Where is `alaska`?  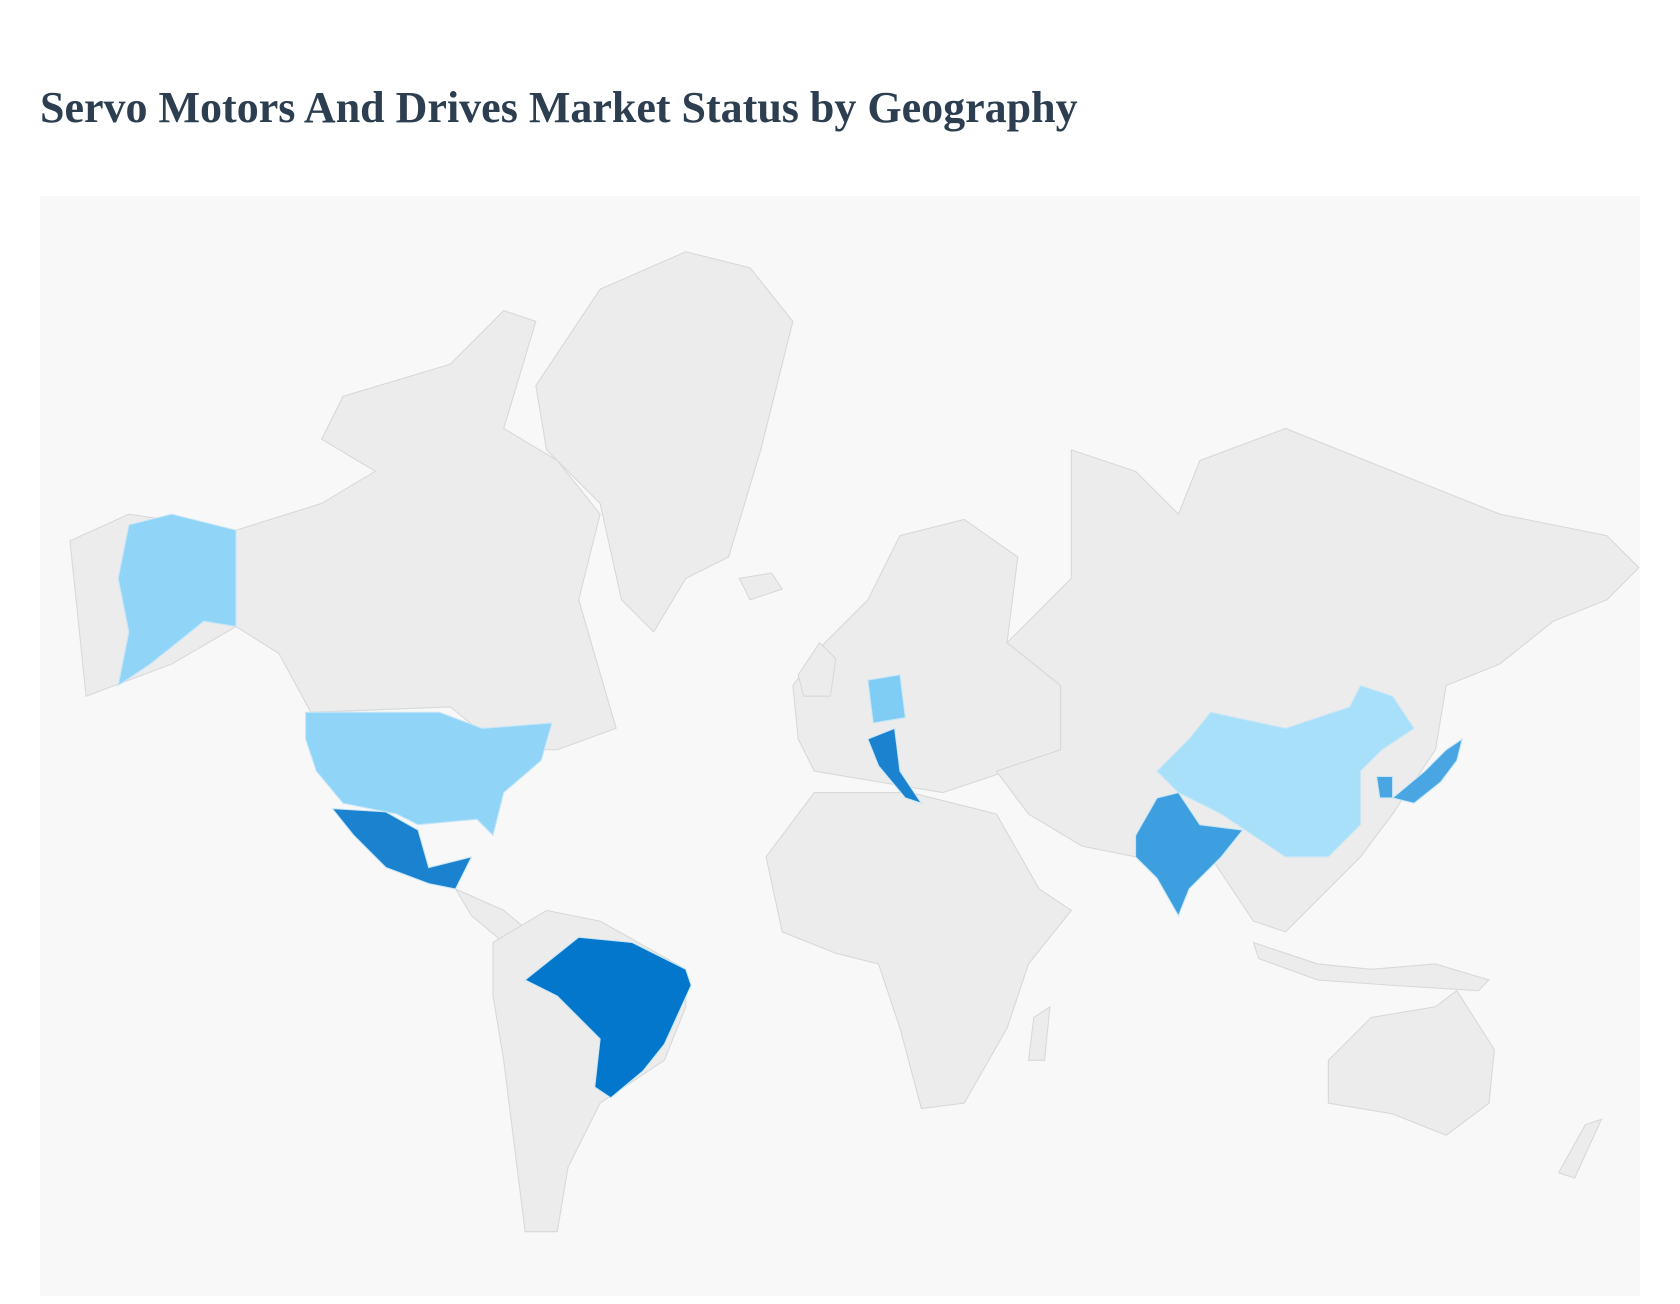 alaska is located at coordinates (177, 600).